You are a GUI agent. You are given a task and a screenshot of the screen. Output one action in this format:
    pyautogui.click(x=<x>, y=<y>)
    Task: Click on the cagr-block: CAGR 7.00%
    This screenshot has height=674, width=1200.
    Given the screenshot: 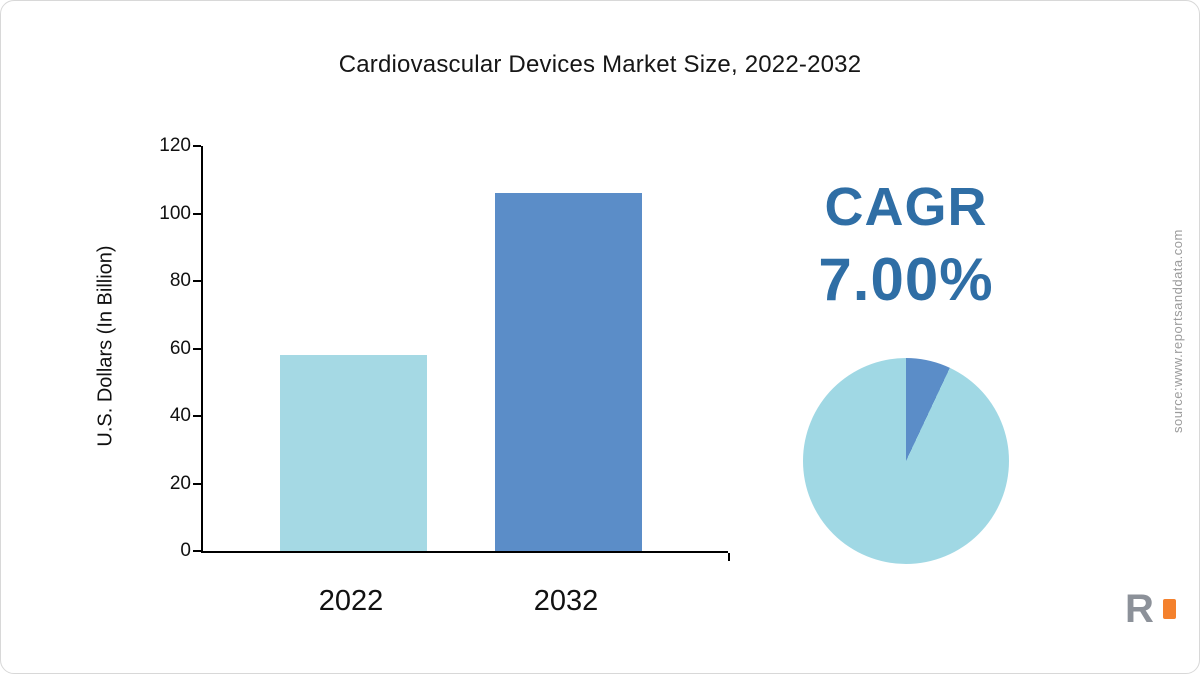 What is the action you would take?
    pyautogui.click(x=906, y=245)
    